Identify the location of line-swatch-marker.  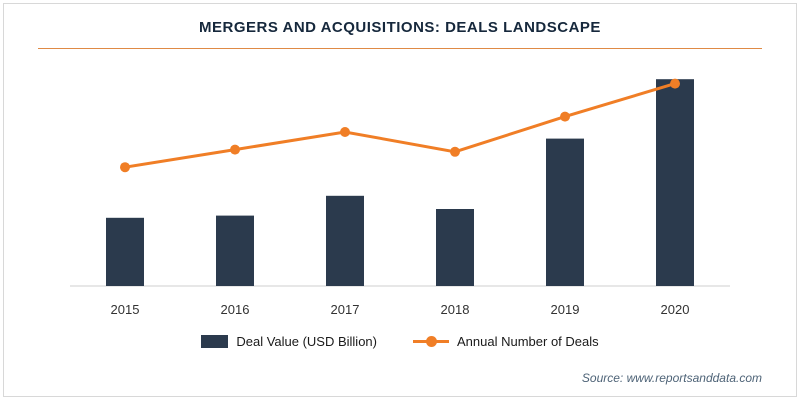
(431, 341).